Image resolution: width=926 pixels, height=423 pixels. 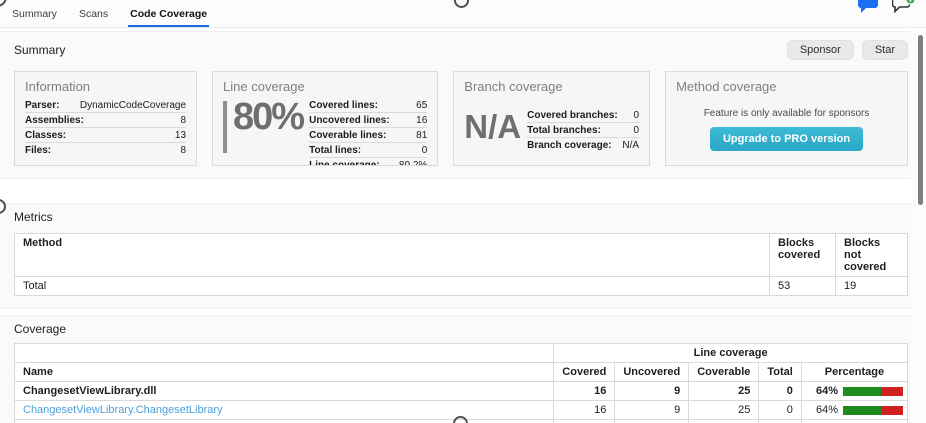 I want to click on coverage-item-link: ChangesetViewLibrary.ChangesetLibrary, so click(x=123, y=410).